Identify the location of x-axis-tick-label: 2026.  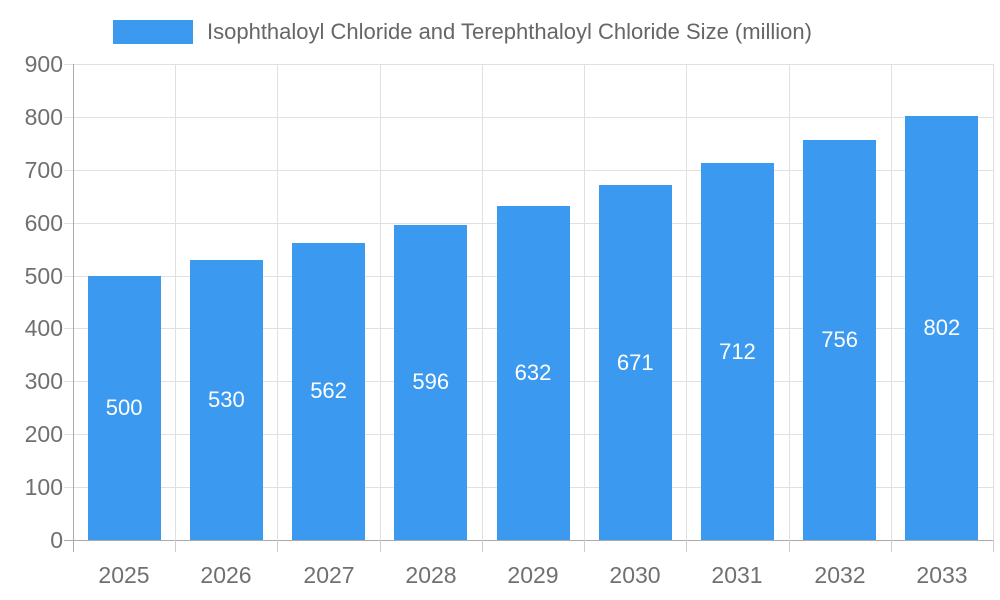
(226, 575).